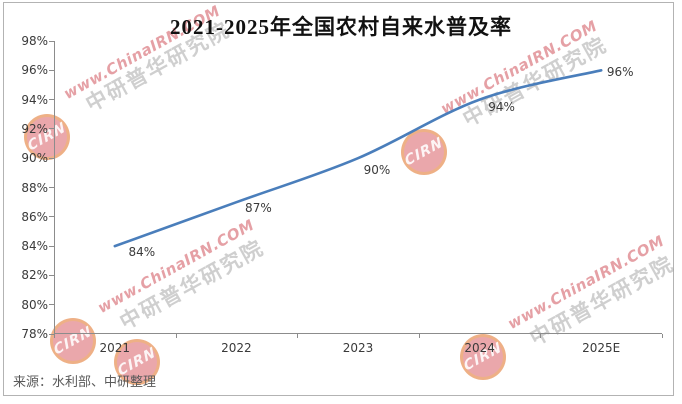 Image resolution: width=682 pixels, height=404 pixels. What do you see at coordinates (34, 275) in the screenshot?
I see `y-axis-label: 82%` at bounding box center [34, 275].